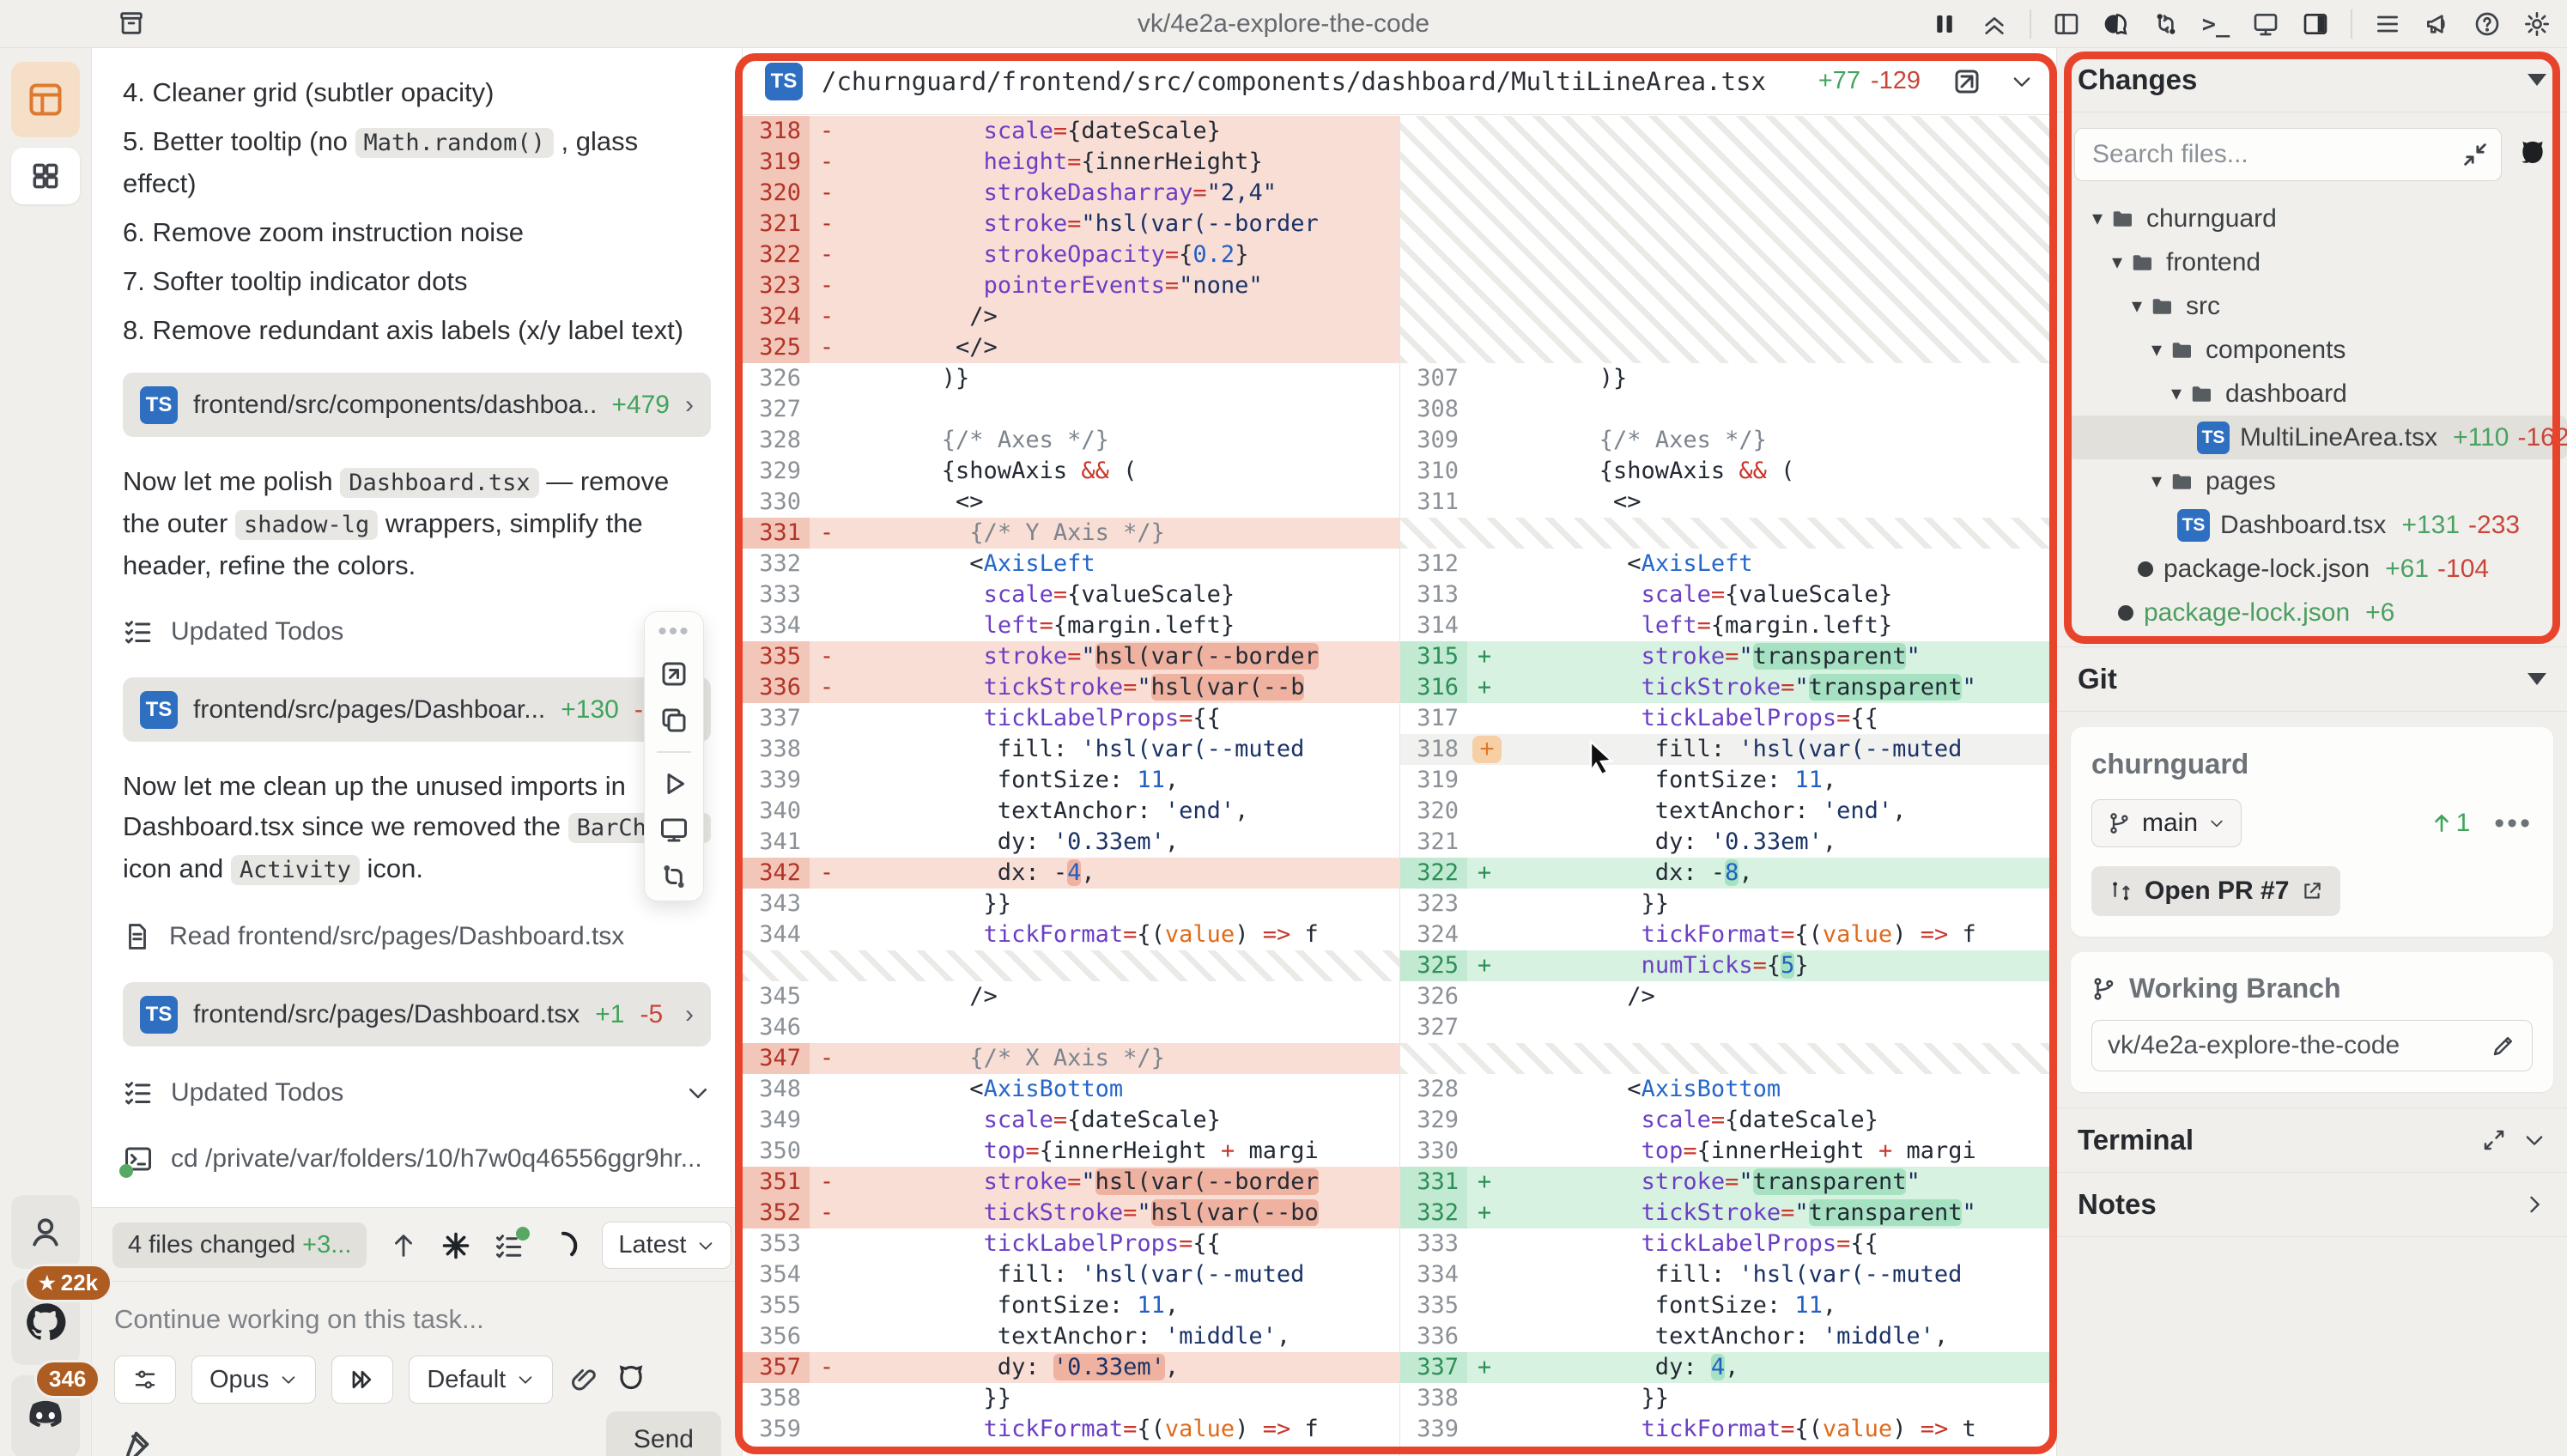 This screenshot has width=2567, height=1456. What do you see at coordinates (2318, 350) in the screenshot?
I see `tree-folder-components: ▾ components` at bounding box center [2318, 350].